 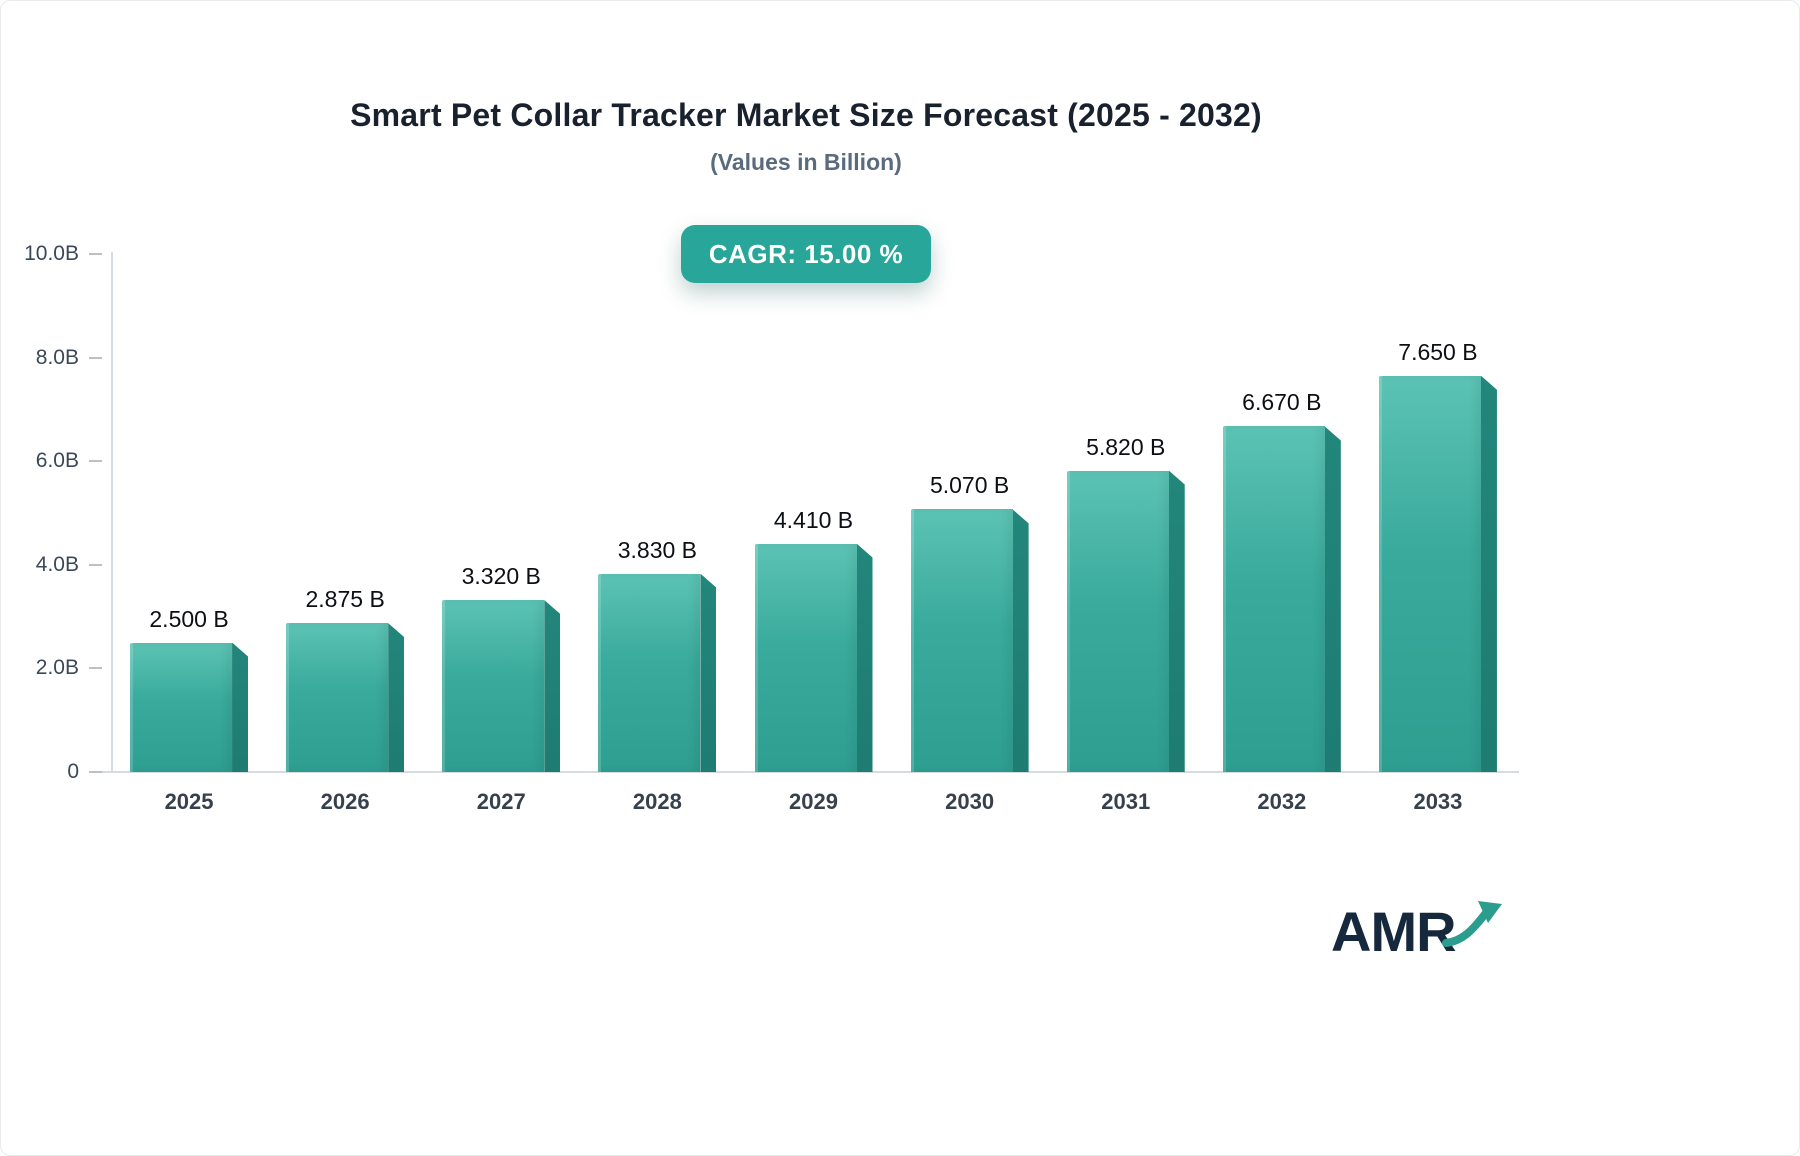 I want to click on x-axis-label: 2032, so click(x=1282, y=801).